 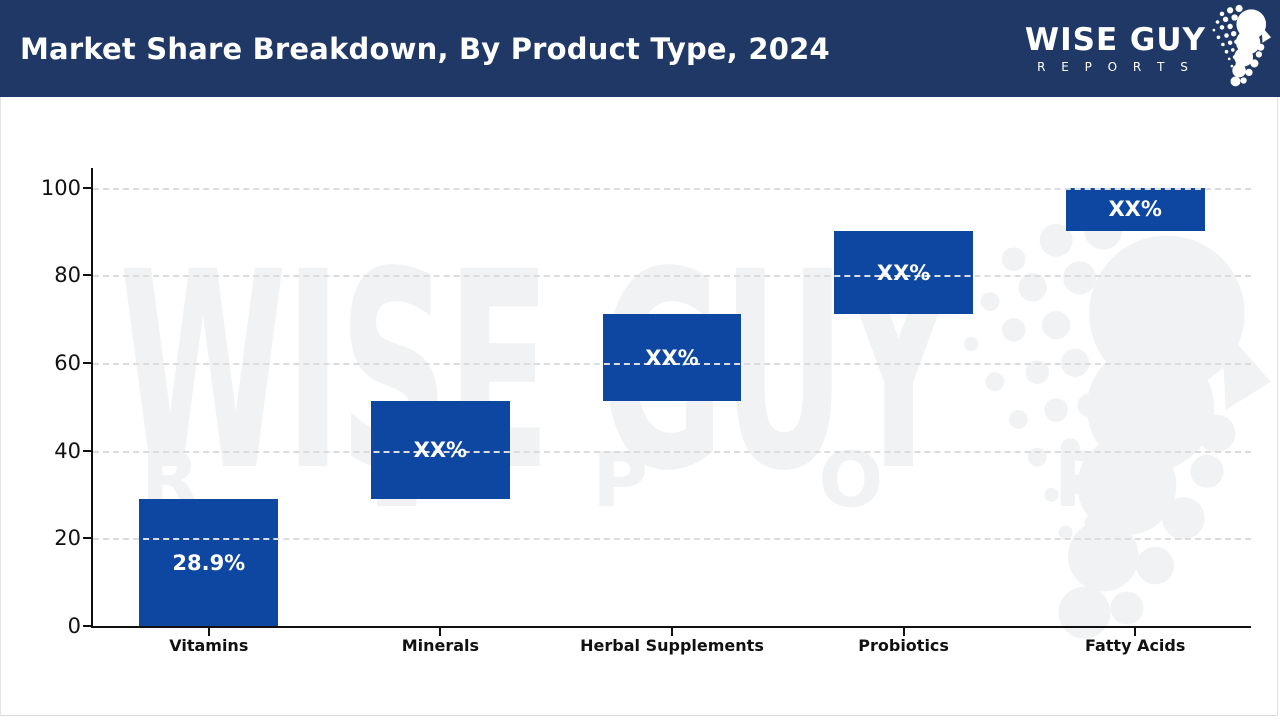 I want to click on bar-value-label: 28.9%, so click(x=209, y=562).